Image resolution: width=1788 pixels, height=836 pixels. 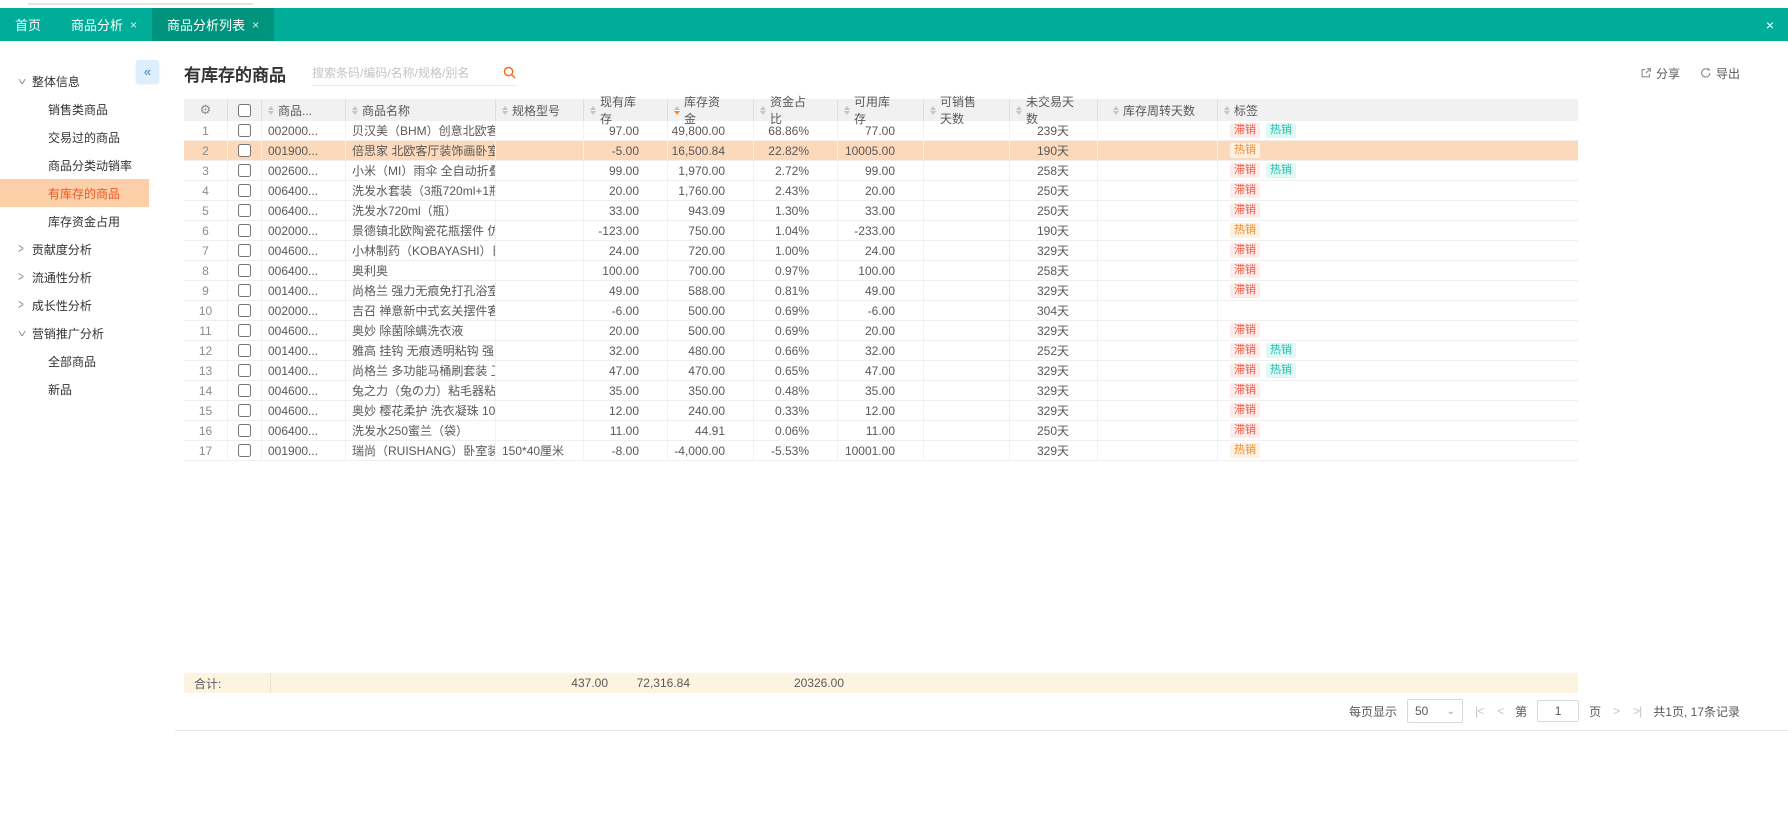 What do you see at coordinates (1769, 24) in the screenshot?
I see `close-icon: ×` at bounding box center [1769, 24].